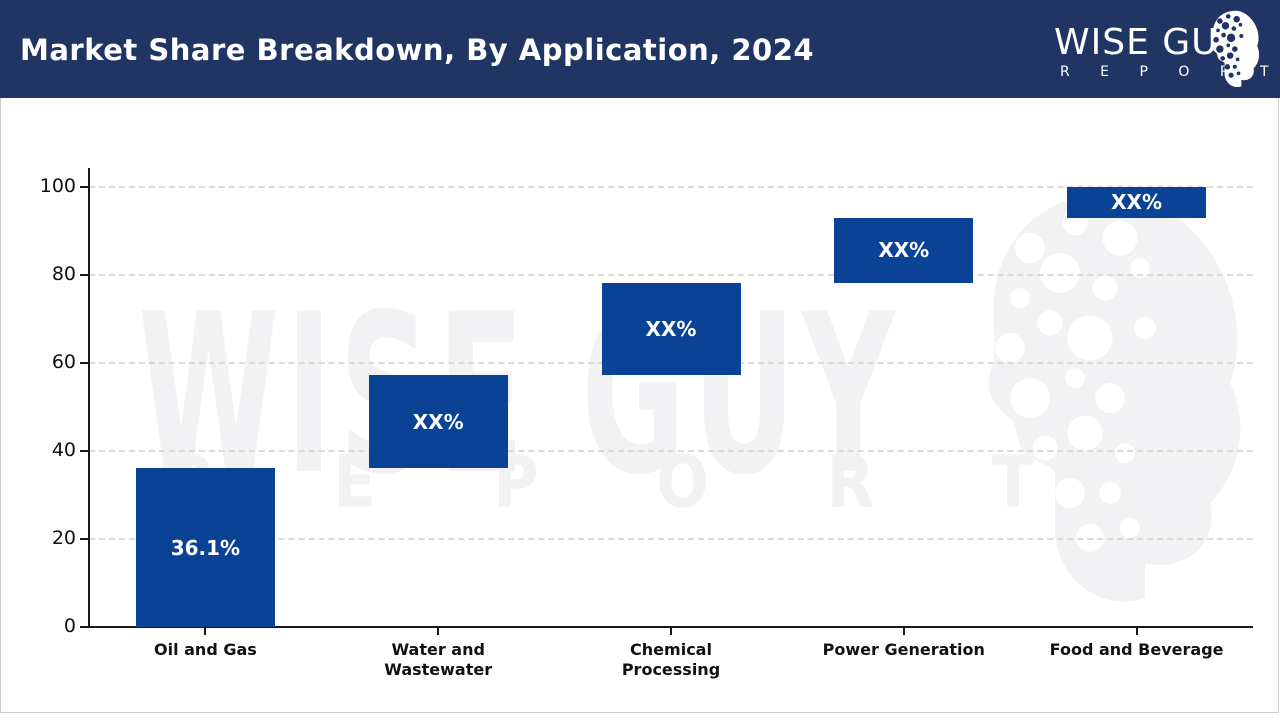  Describe the element at coordinates (706, 482) in the screenshot. I see `watermark-subtitle: R E P O R T S` at that location.